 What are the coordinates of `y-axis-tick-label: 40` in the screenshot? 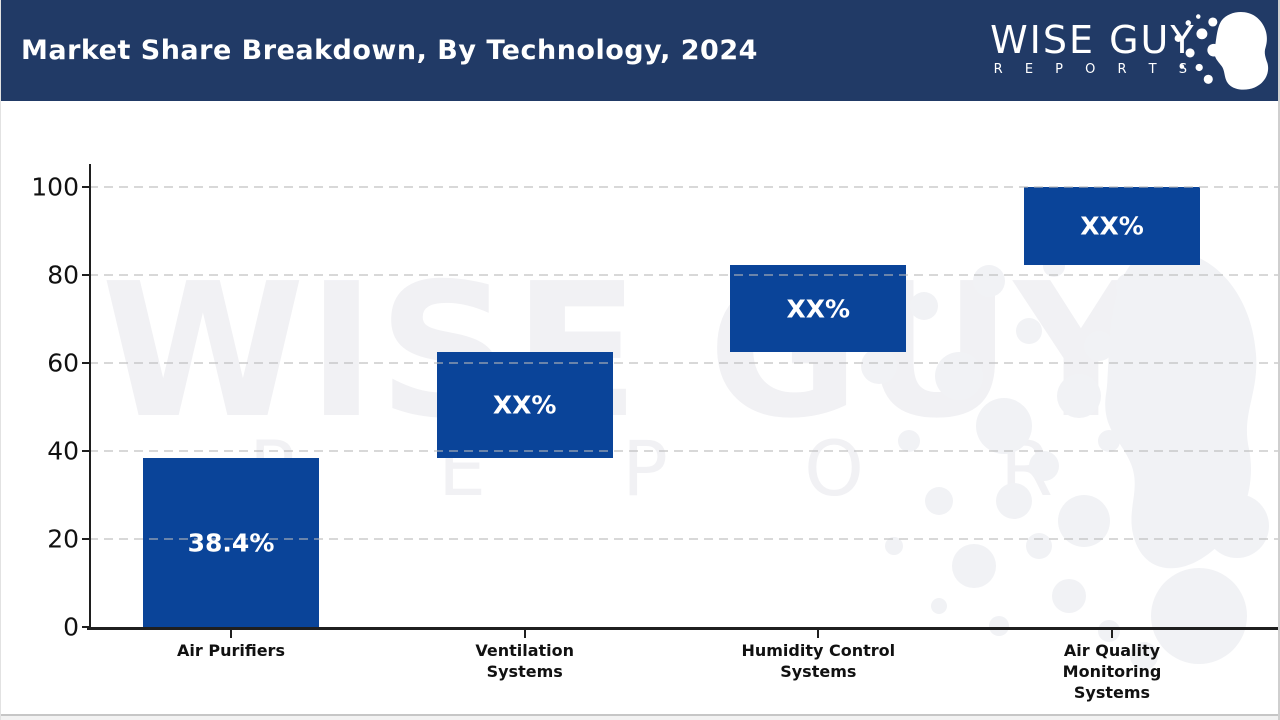 It's located at (63, 451).